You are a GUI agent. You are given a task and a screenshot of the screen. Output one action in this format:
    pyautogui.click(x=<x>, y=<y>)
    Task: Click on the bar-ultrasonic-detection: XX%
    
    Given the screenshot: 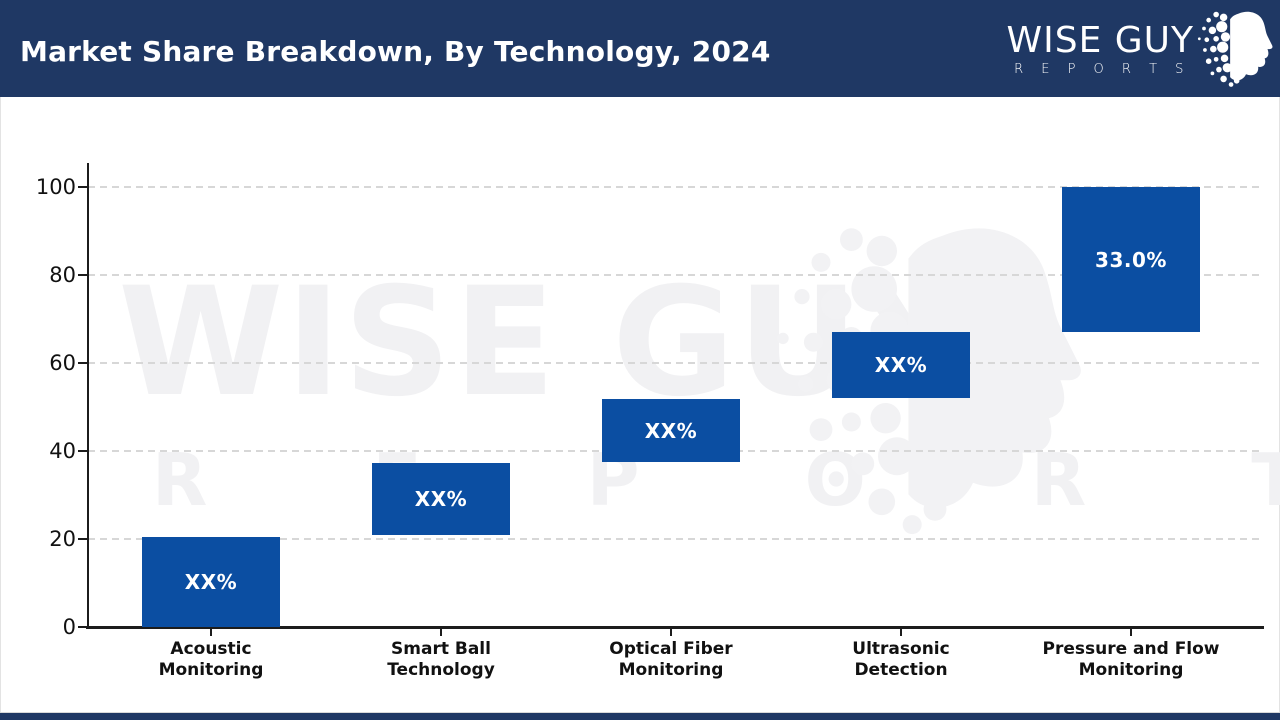 What is the action you would take?
    pyautogui.click(x=901, y=365)
    